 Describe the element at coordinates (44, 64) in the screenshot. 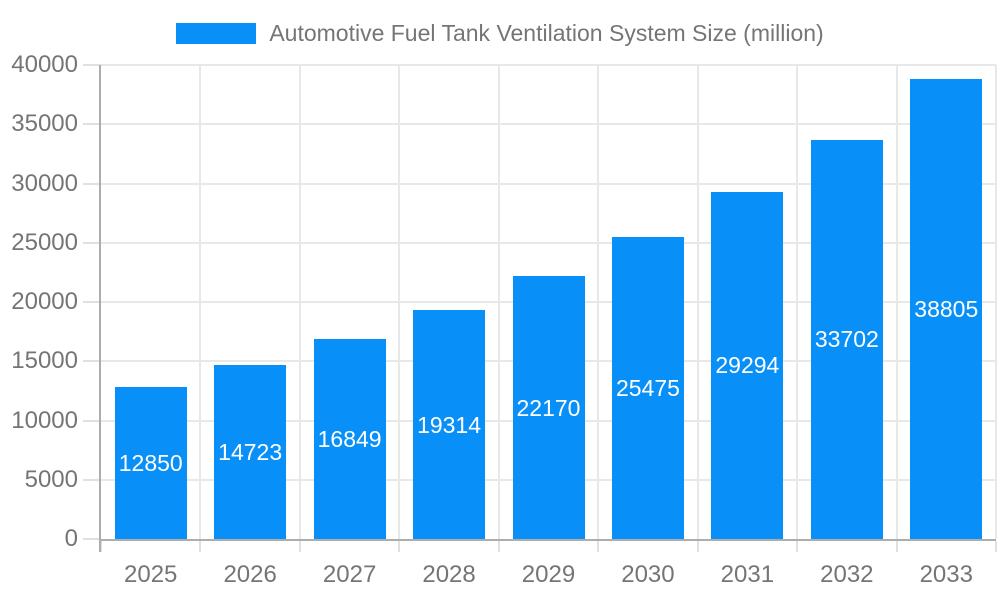

I see `y-axis-label: 40000` at that location.